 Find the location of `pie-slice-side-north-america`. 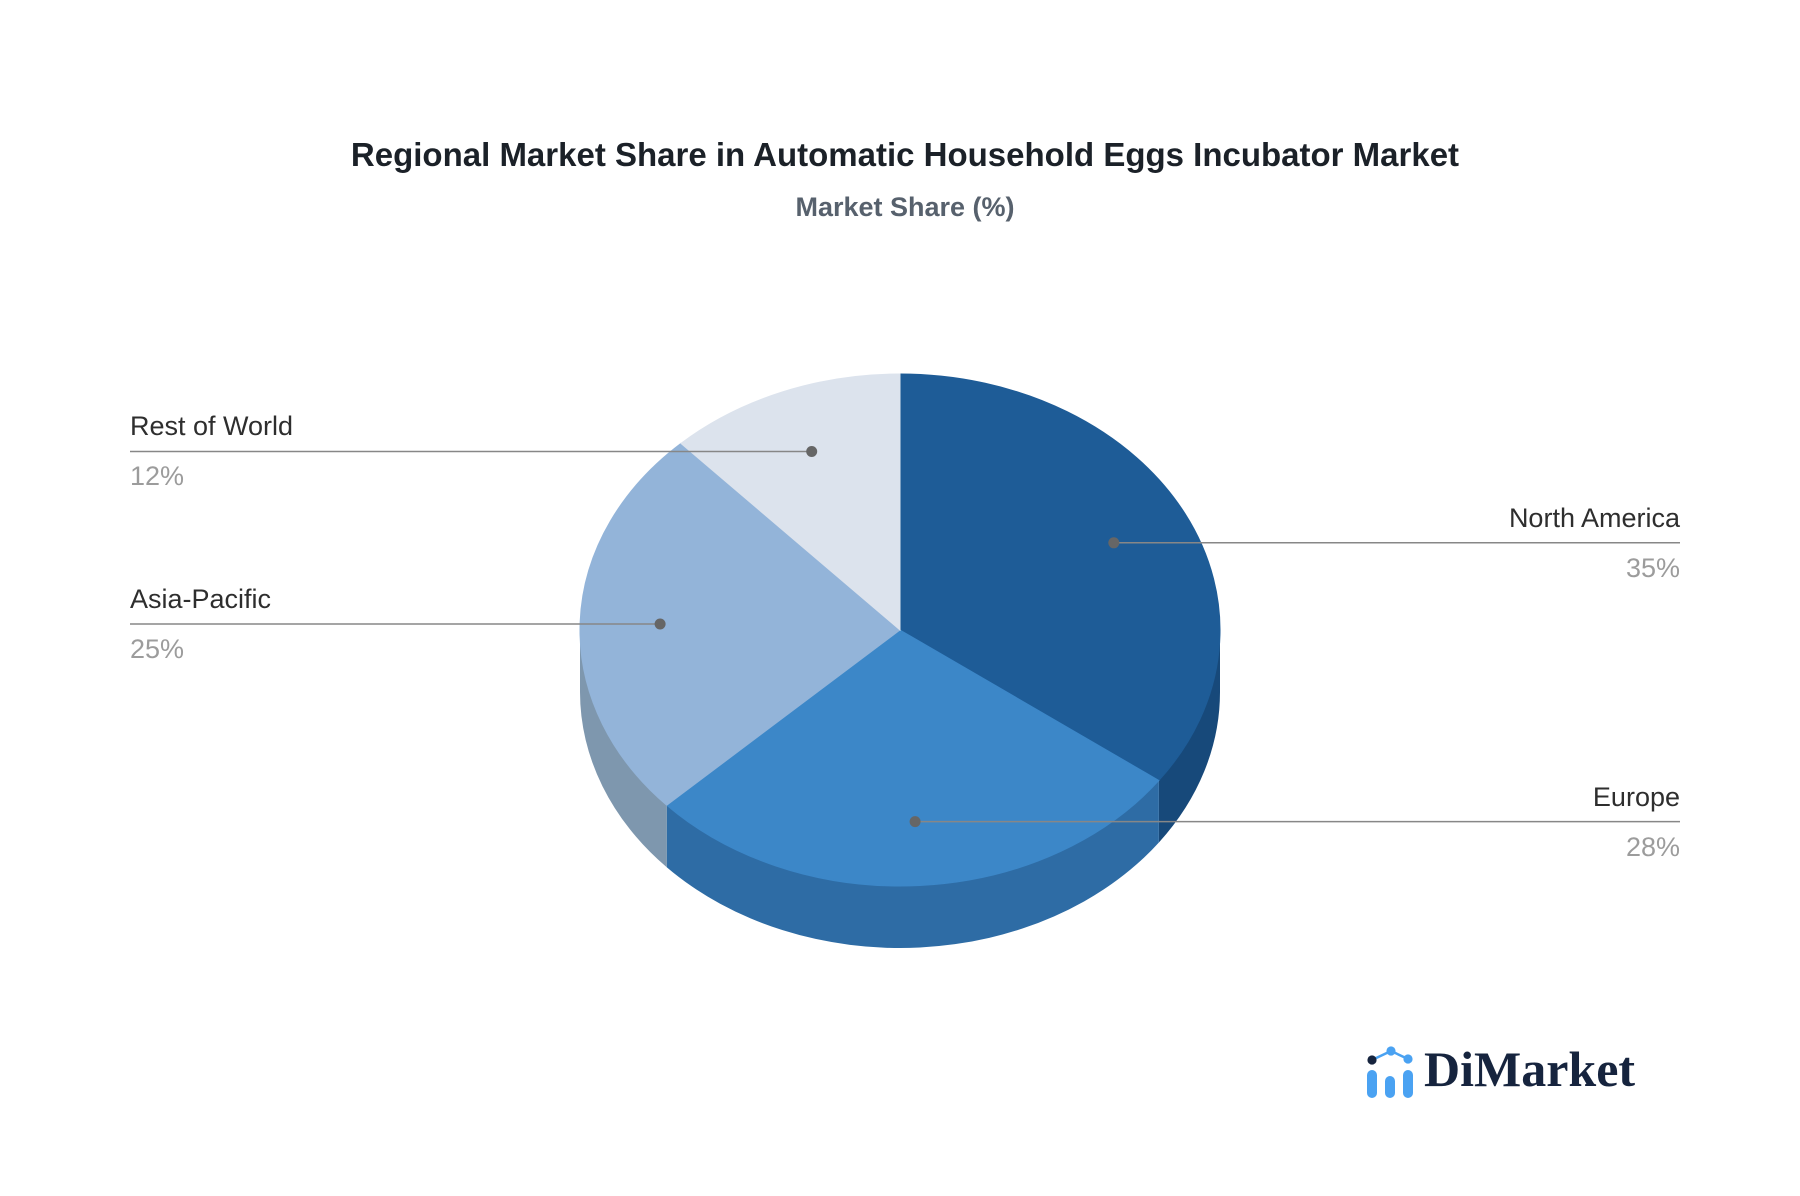

pie-slice-side-north-america is located at coordinates (1189, 736).